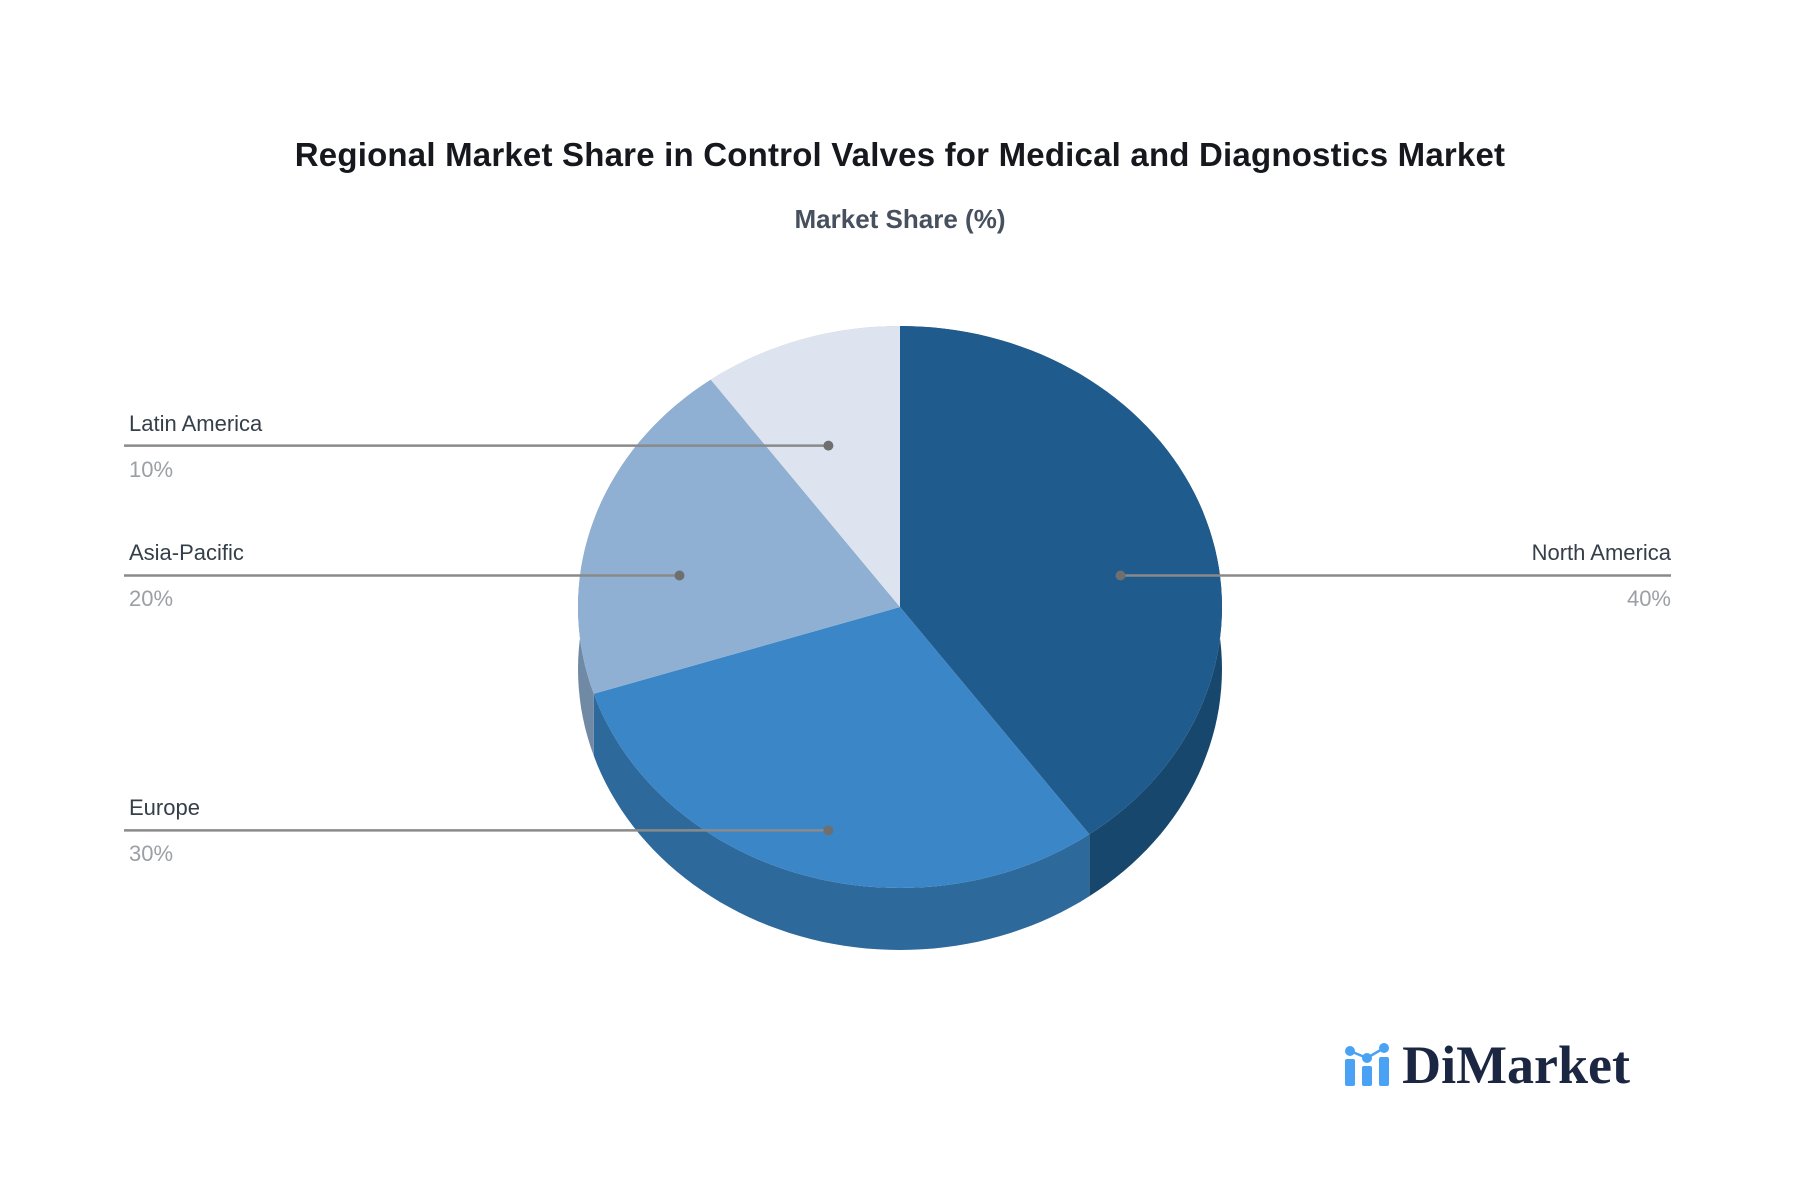 The width and height of the screenshot is (1800, 1196). I want to click on brand-logo: DiMarket, so click(1487, 1065).